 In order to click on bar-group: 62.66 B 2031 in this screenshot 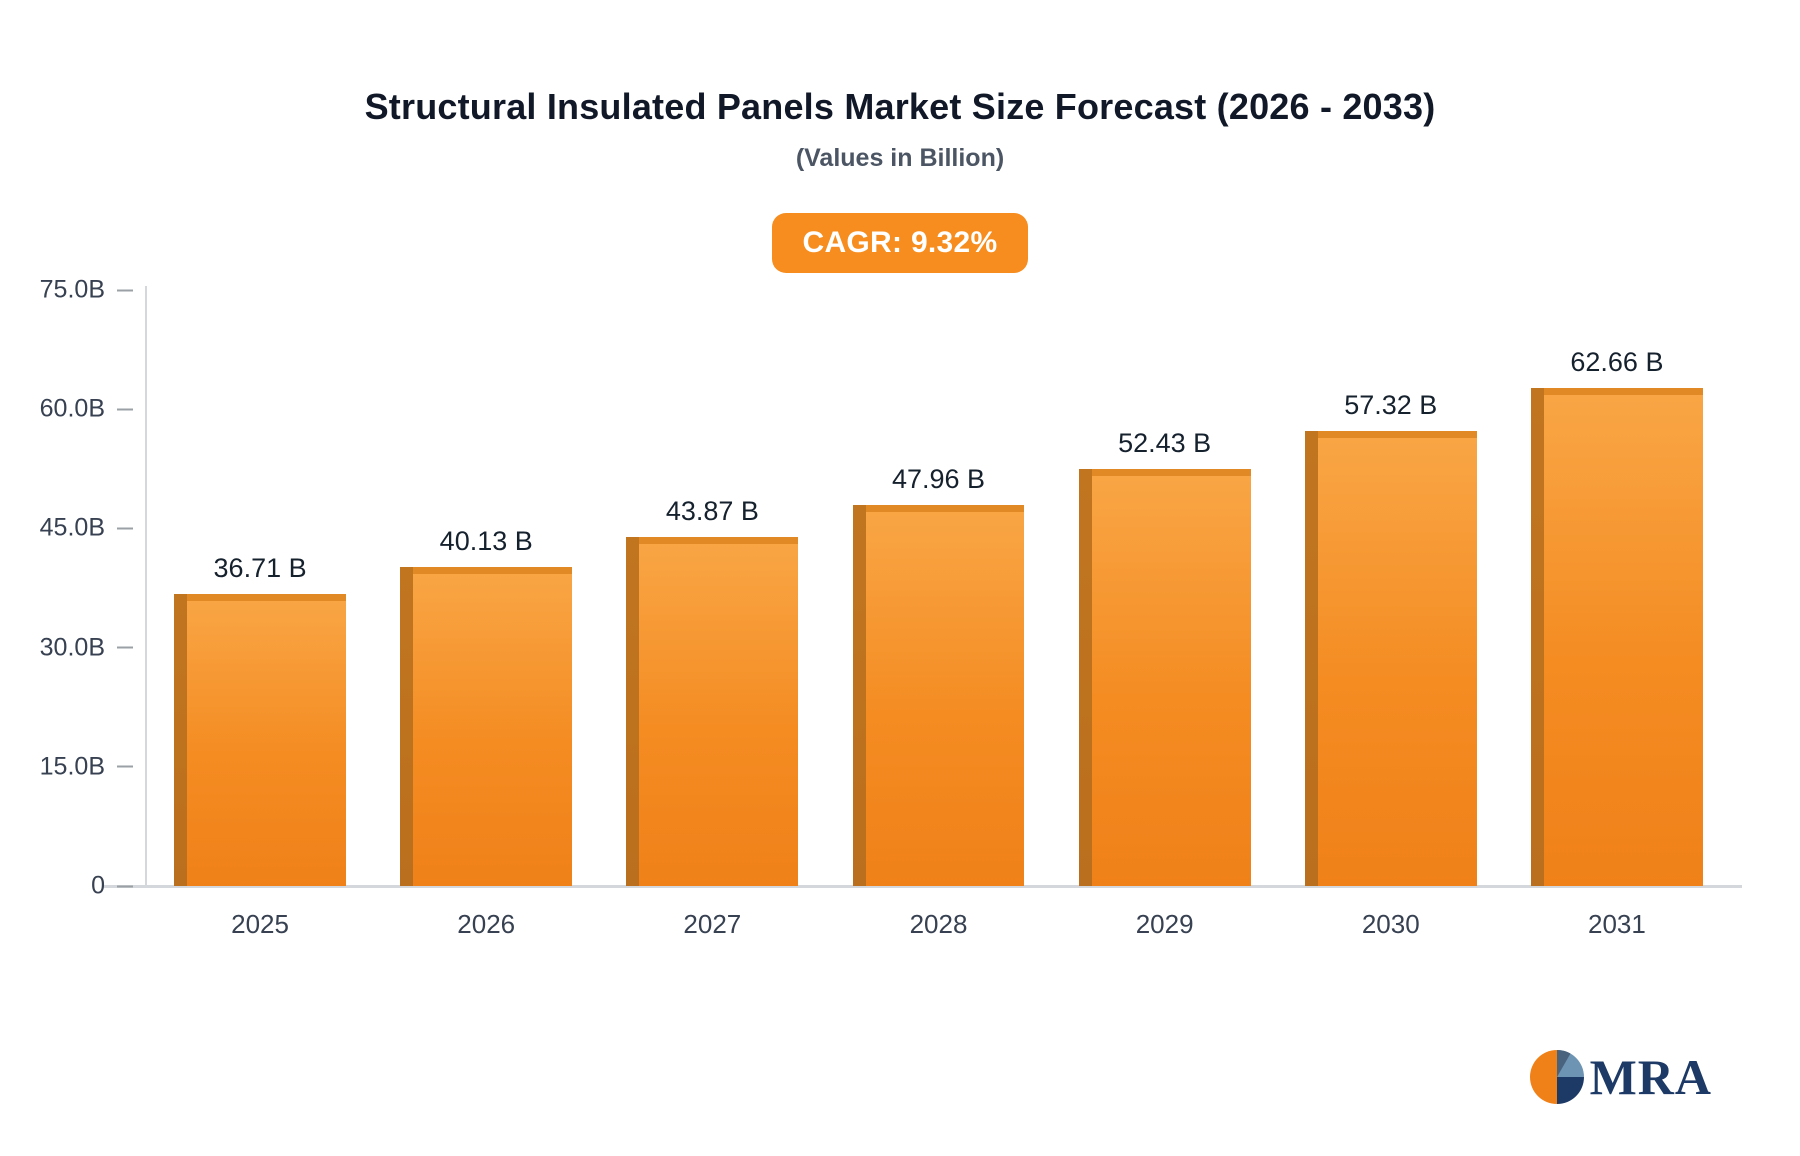, I will do `click(1617, 614)`.